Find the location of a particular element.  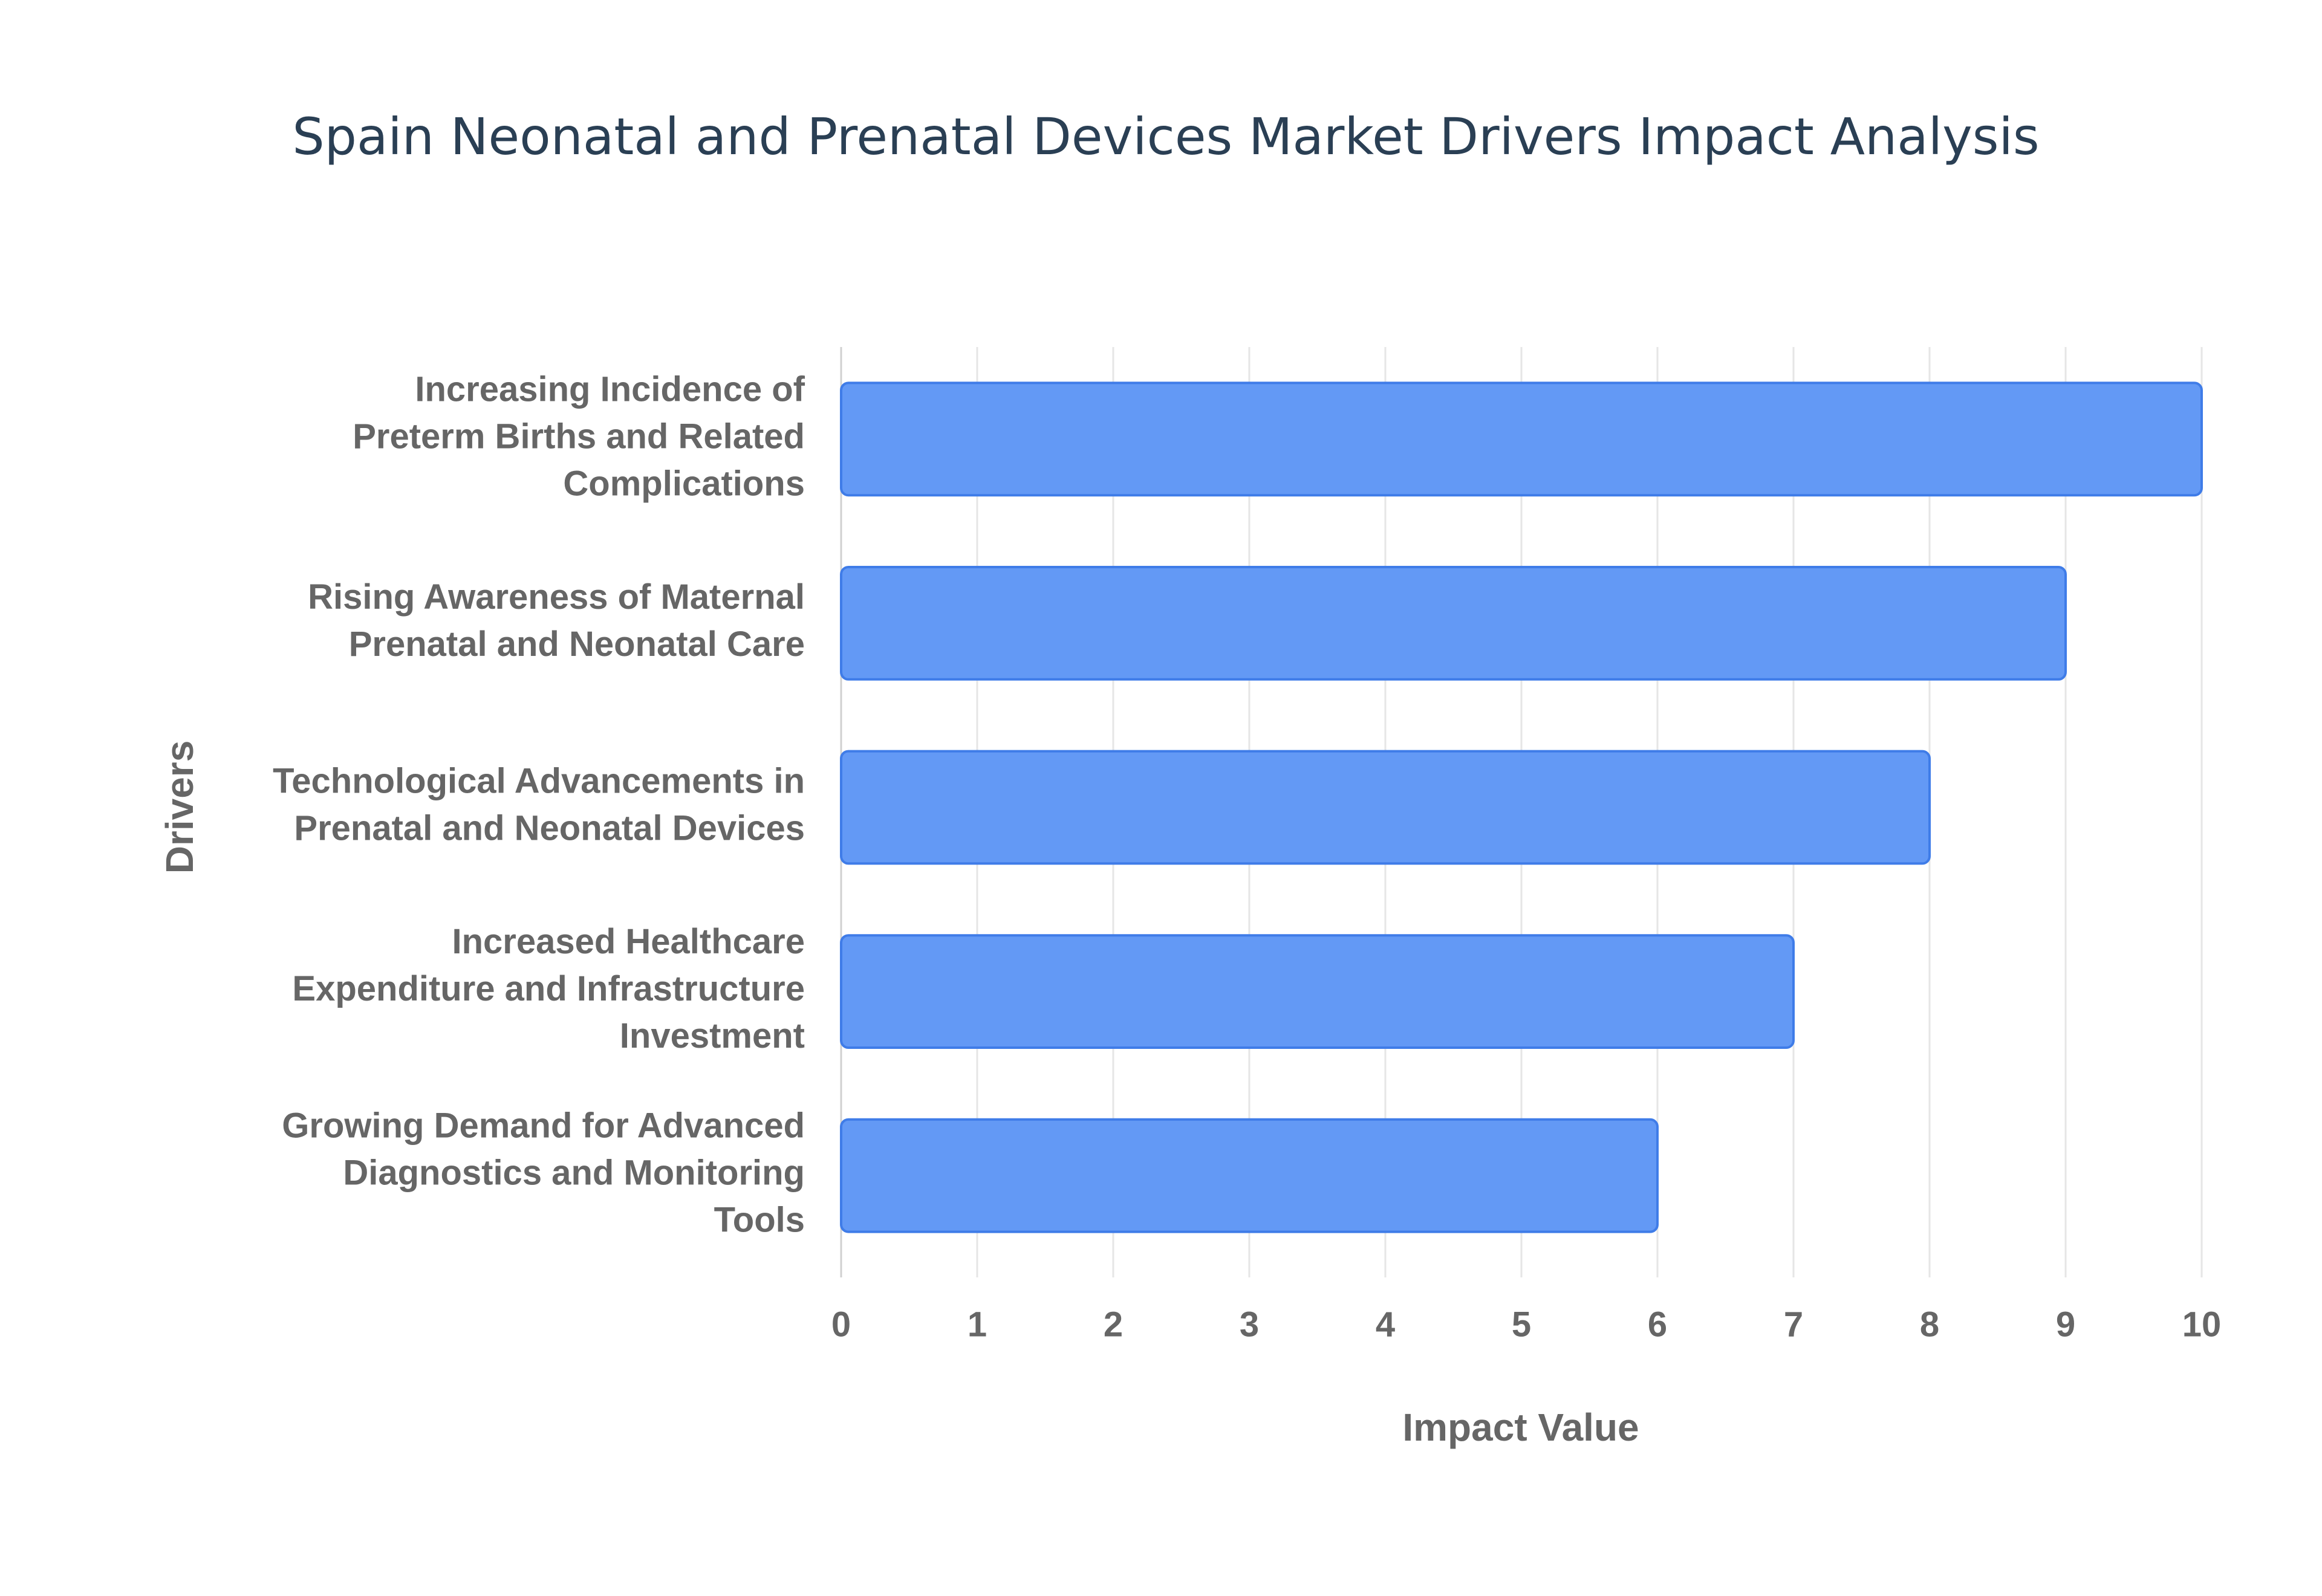

x-tick-label: 10 is located at coordinates (2202, 1324).